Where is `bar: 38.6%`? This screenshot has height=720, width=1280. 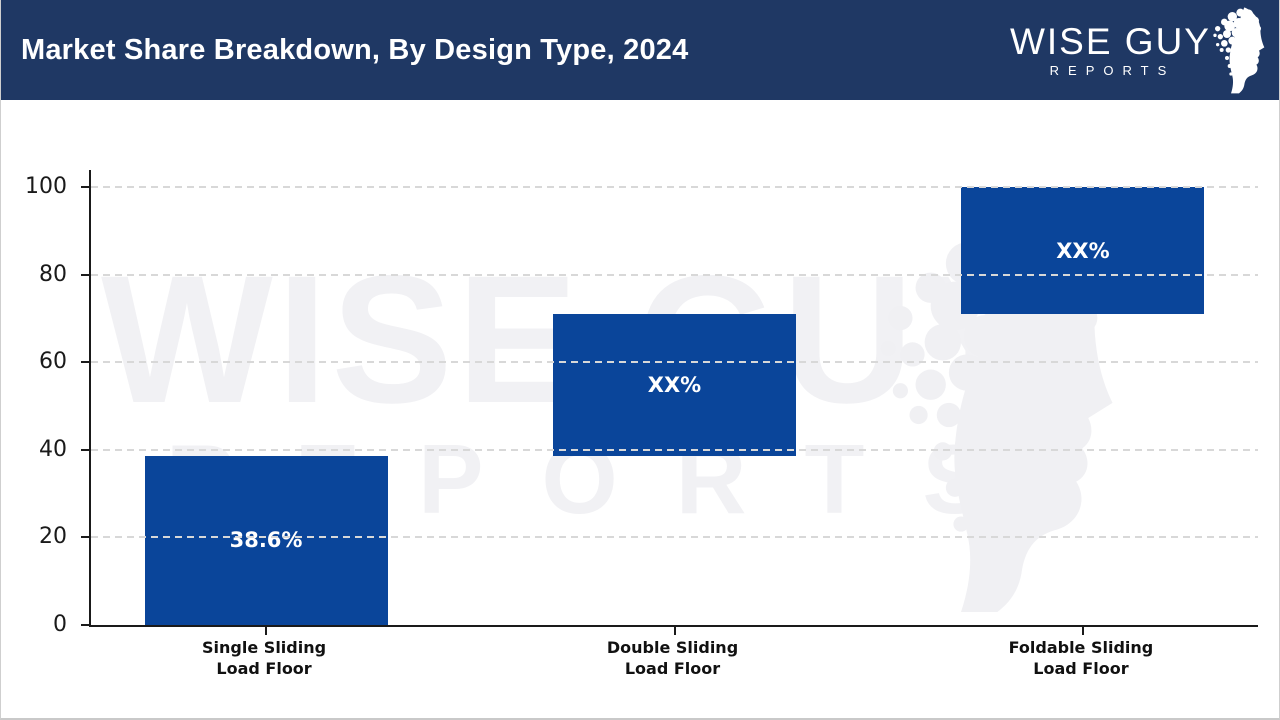 bar: 38.6% is located at coordinates (266, 540).